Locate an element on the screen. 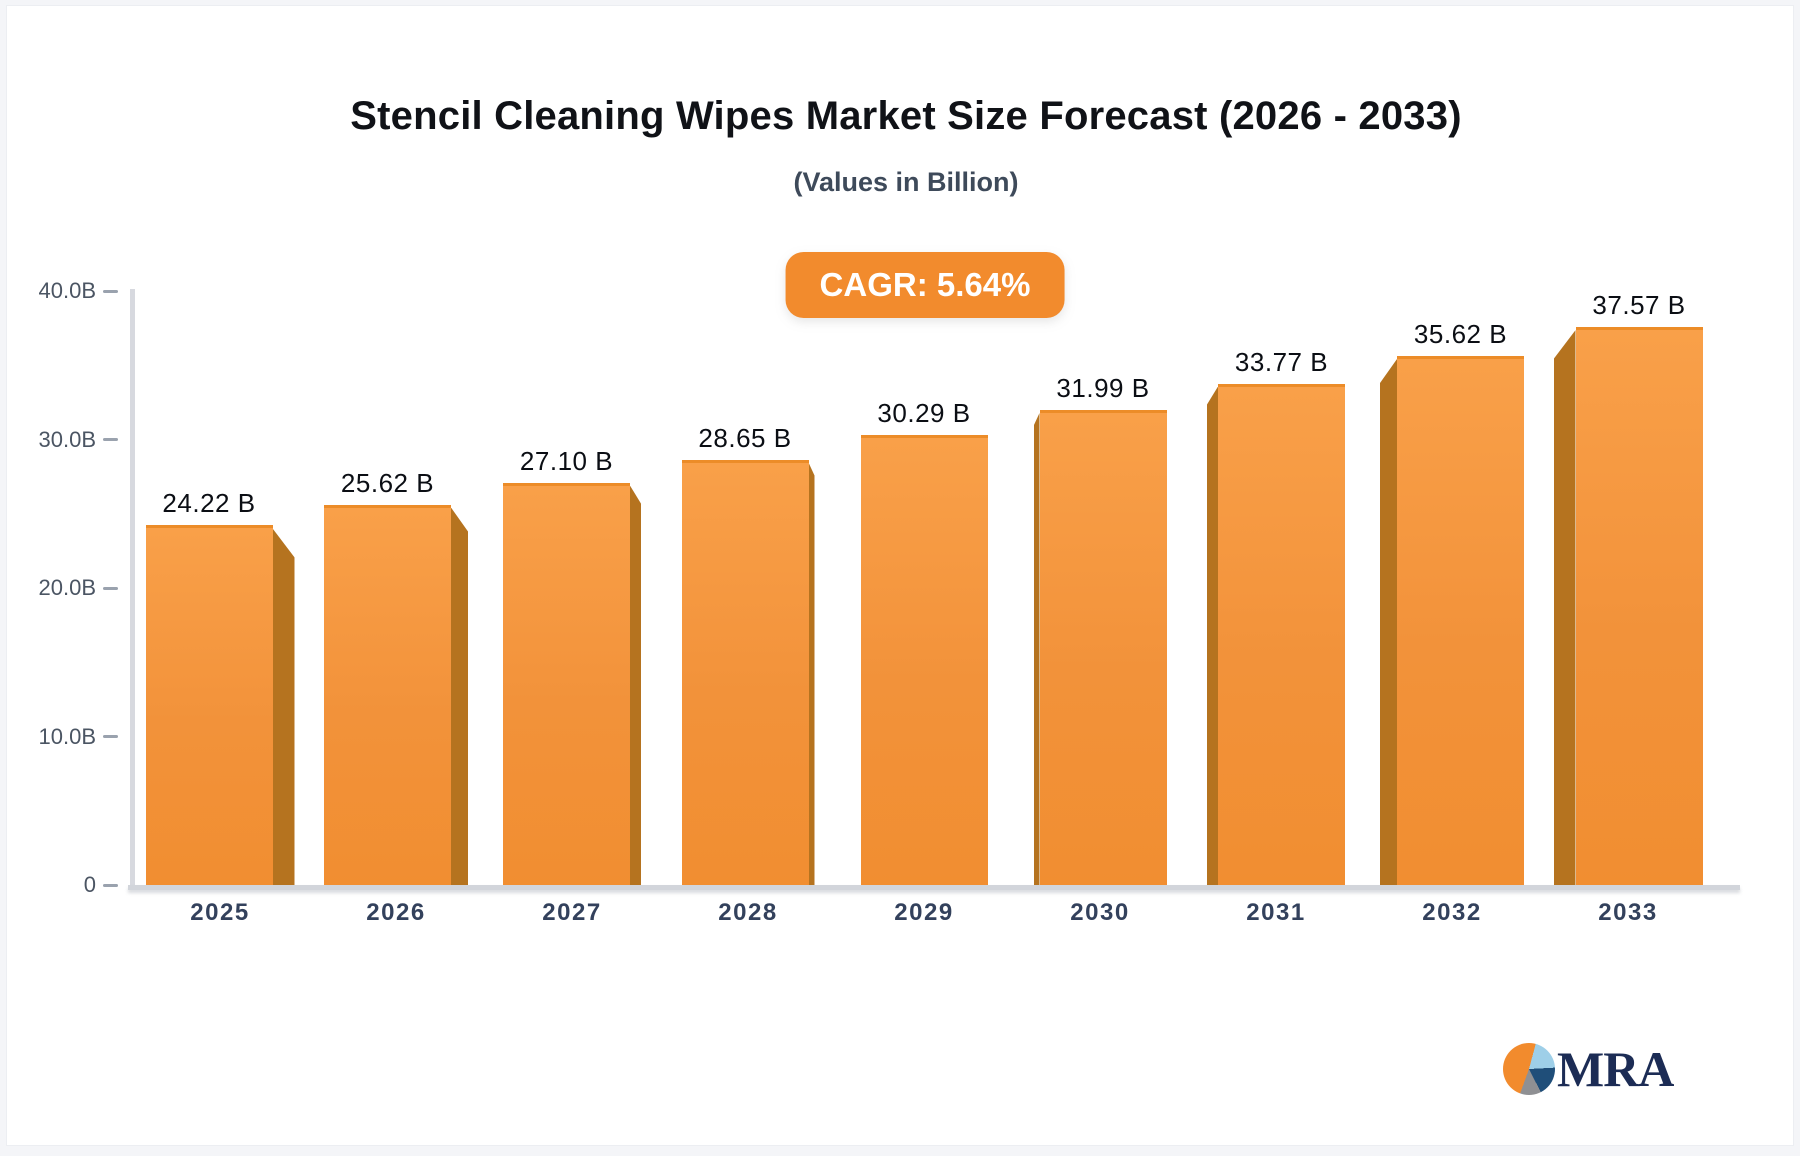 Image resolution: width=1800 pixels, height=1156 pixels. y-tick-label: 40.0B is located at coordinates (67, 290).